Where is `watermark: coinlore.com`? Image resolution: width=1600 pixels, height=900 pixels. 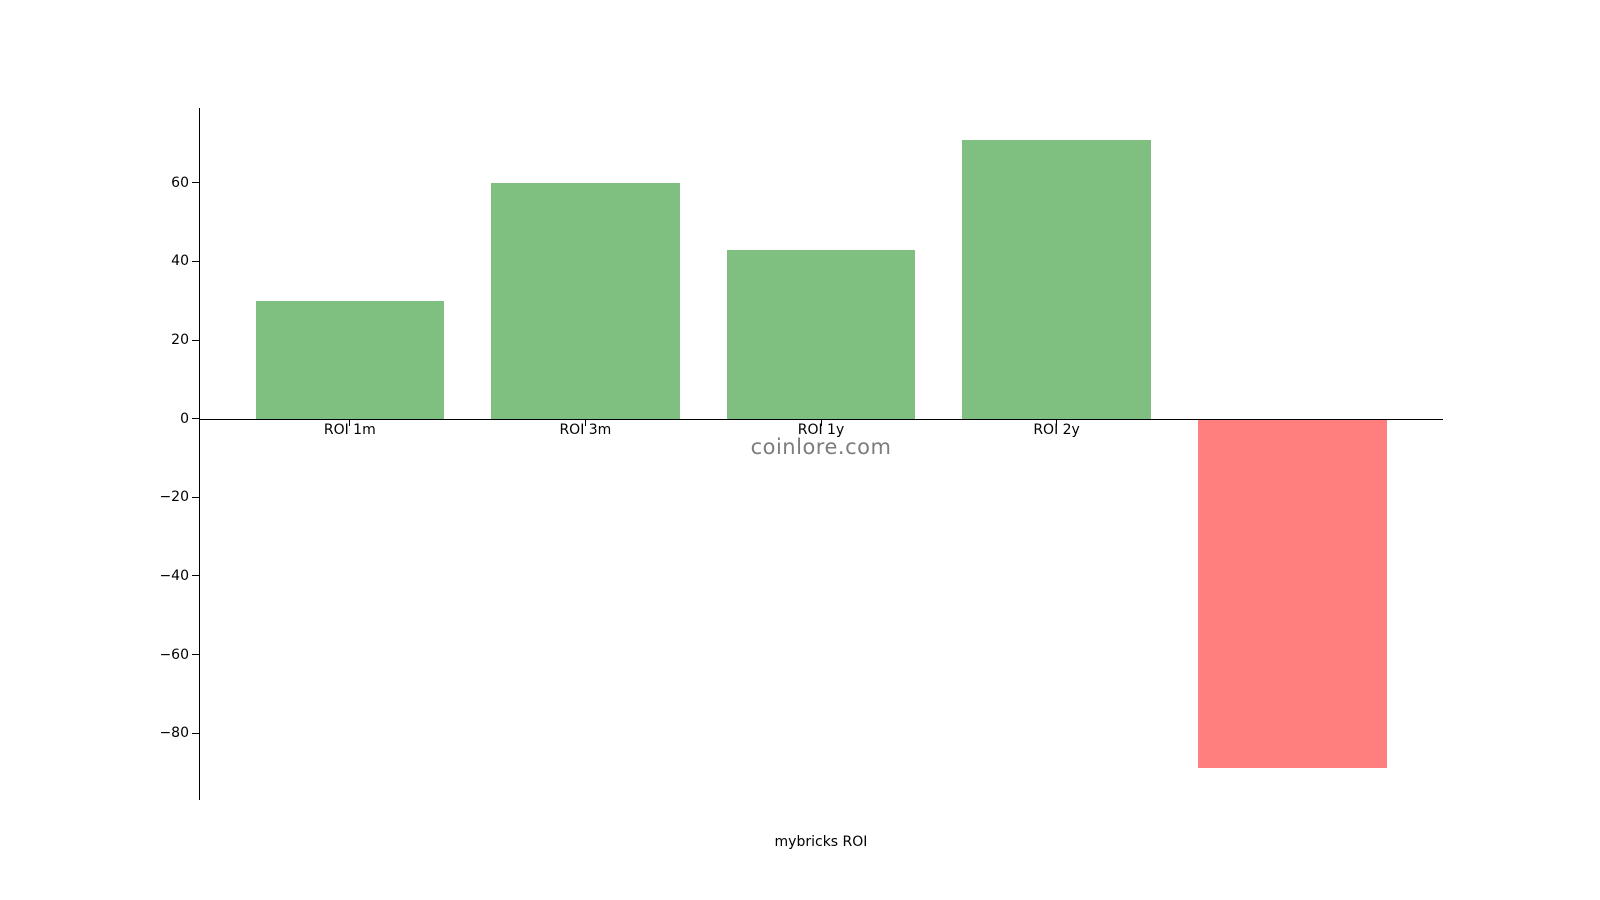
watermark: coinlore.com is located at coordinates (821, 447).